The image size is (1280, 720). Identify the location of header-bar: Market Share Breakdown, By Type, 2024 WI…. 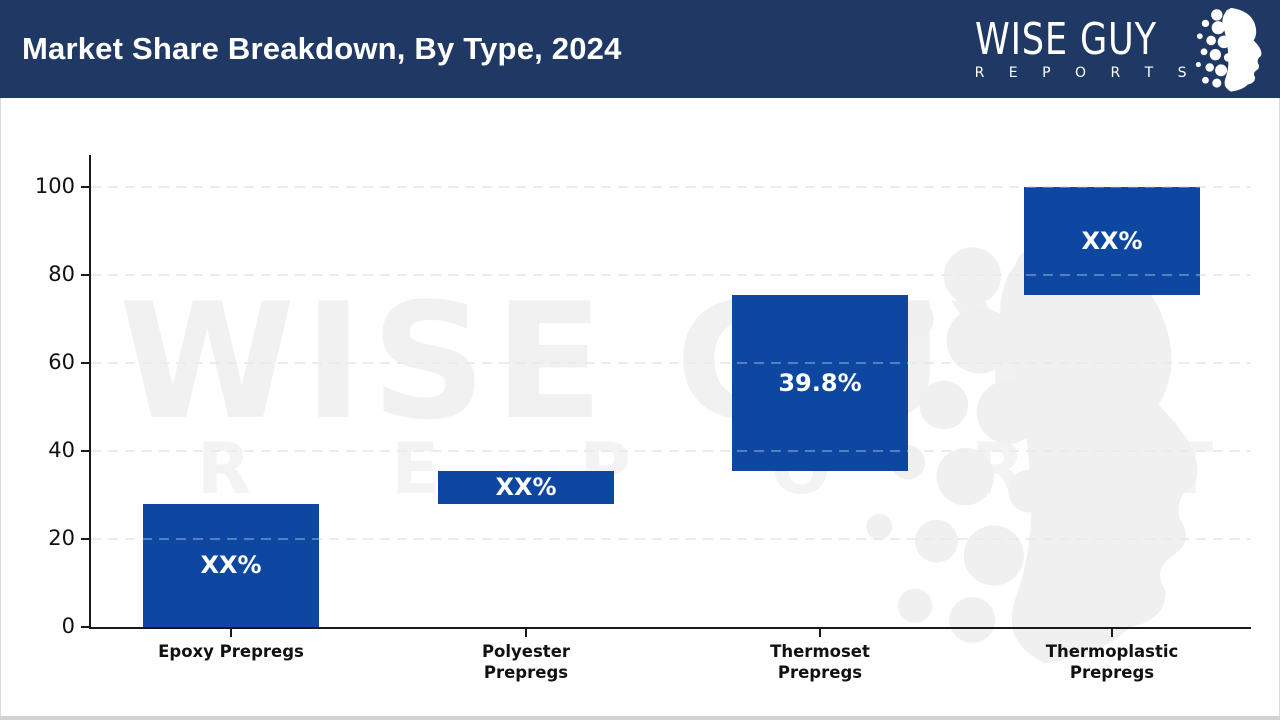
(640, 49).